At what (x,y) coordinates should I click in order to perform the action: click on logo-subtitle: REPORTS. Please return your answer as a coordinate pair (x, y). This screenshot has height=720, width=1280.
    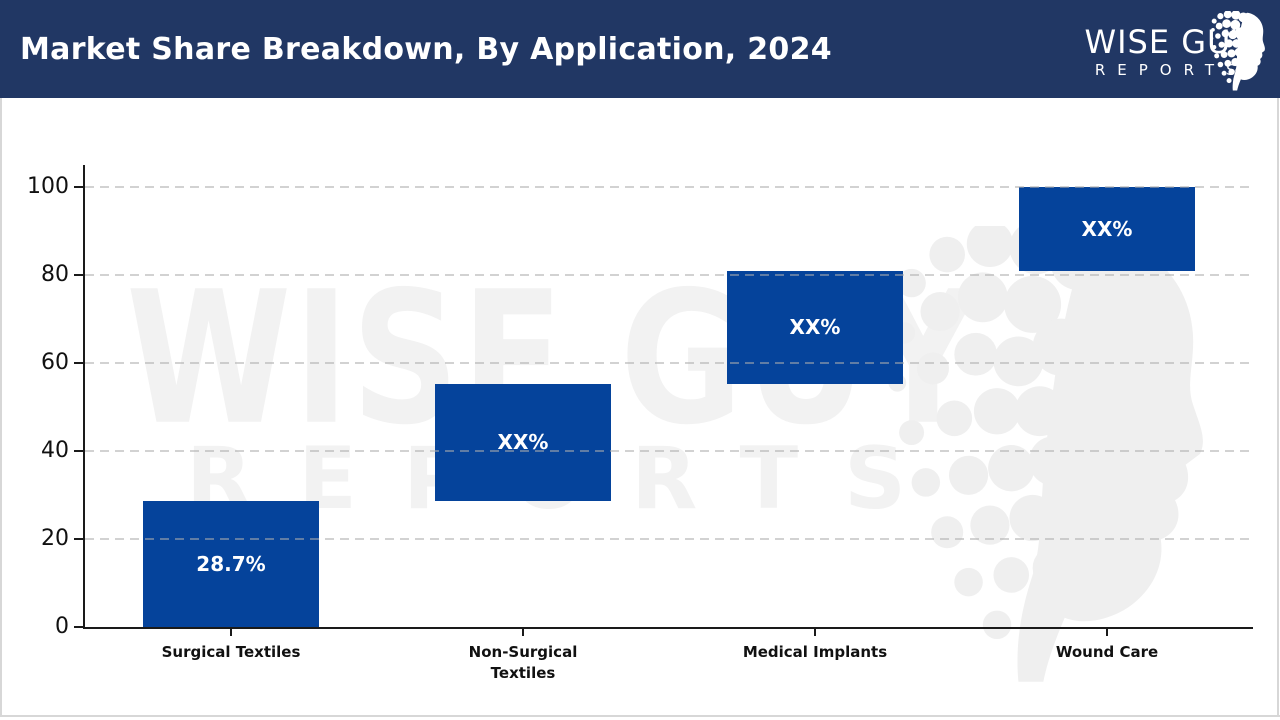
    Looking at the image, I should click on (1171, 70).